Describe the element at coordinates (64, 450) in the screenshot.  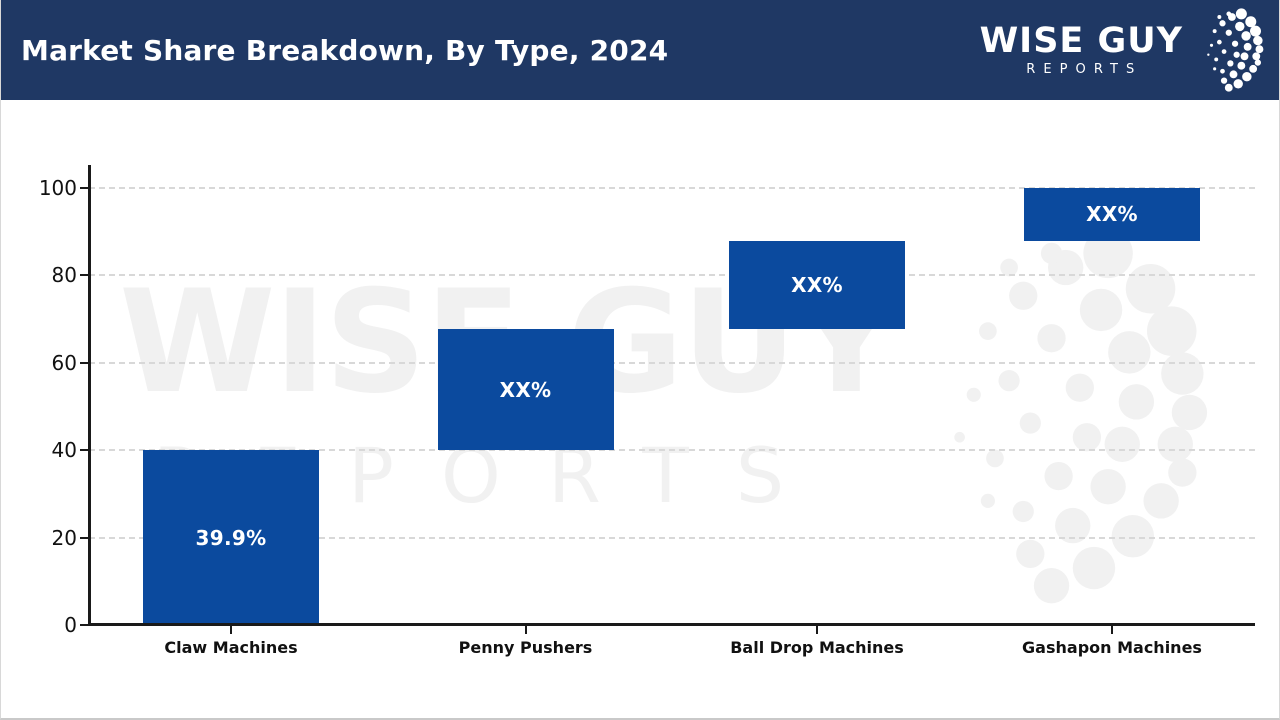
I see `y-tick-label: 40` at that location.